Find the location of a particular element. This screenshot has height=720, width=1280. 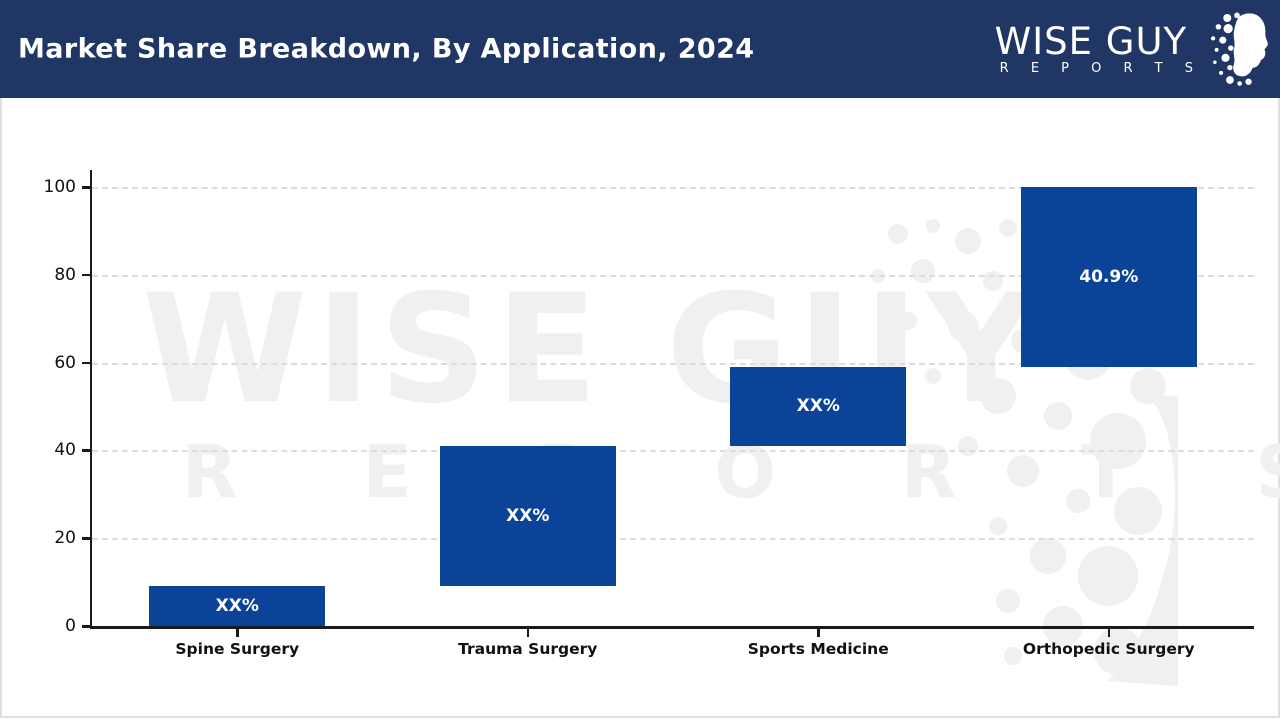

x-axis-category-label: Spine Surgery is located at coordinates (237, 649).